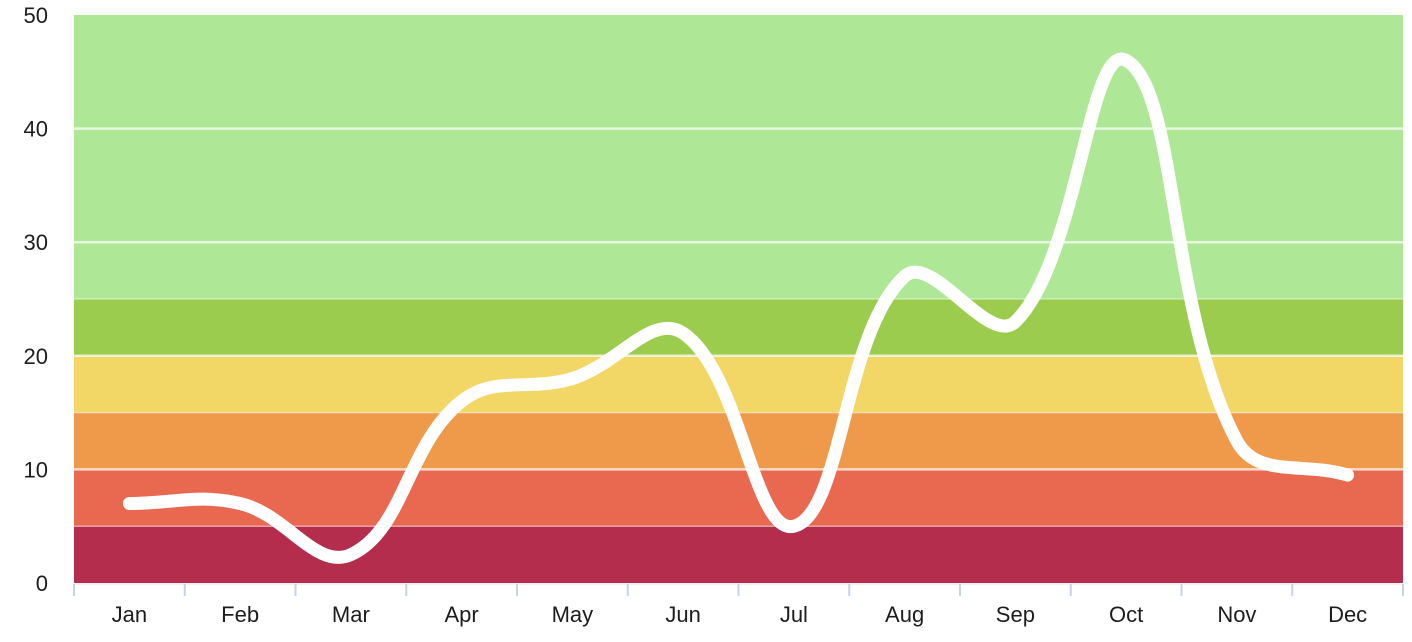 Image resolution: width=1412 pixels, height=642 pixels. What do you see at coordinates (794, 614) in the screenshot?
I see `x-axis-label-jul: Jul` at bounding box center [794, 614].